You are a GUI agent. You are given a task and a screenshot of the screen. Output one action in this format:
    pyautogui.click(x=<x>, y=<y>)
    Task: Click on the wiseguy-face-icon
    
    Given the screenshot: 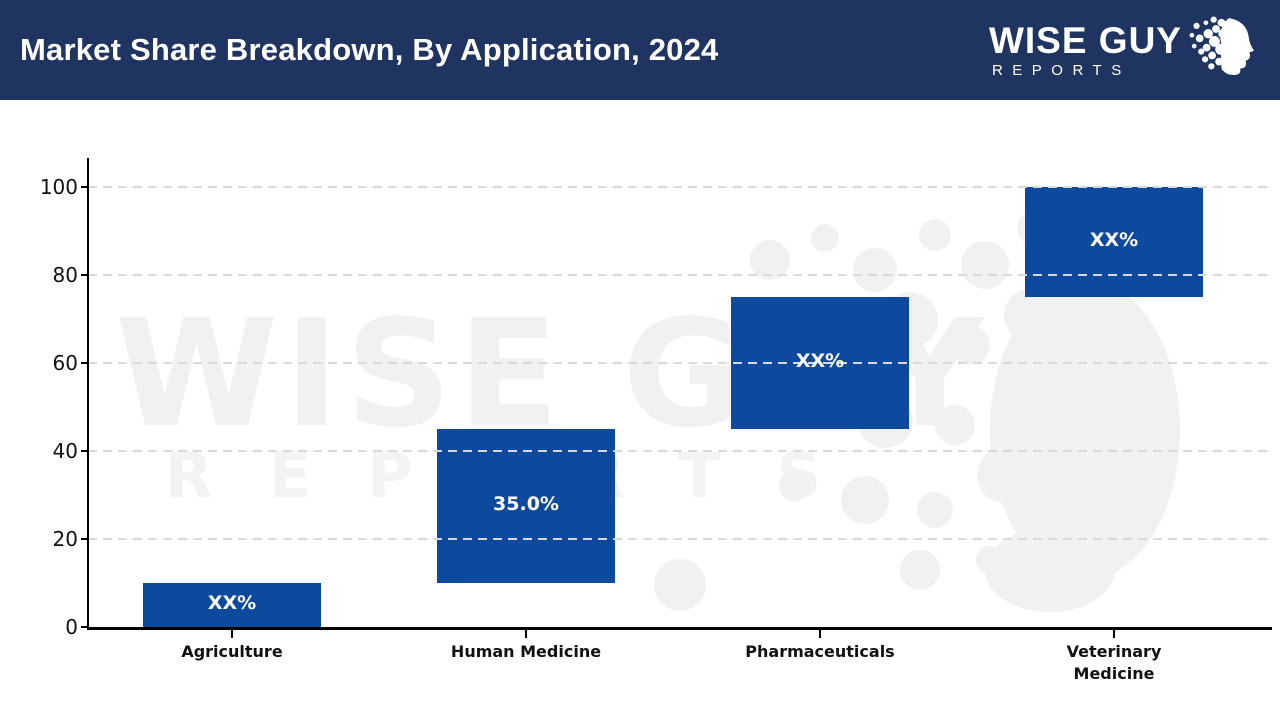 What is the action you would take?
    pyautogui.click(x=1222, y=45)
    